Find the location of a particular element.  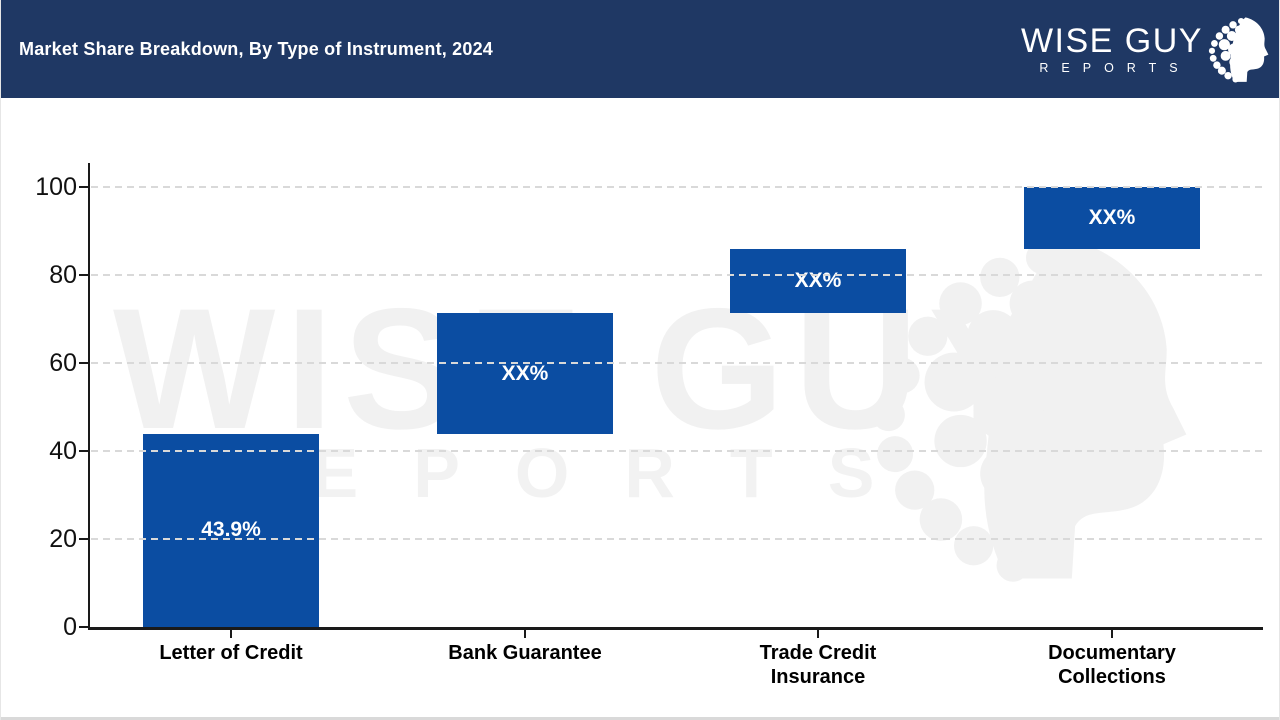

y-tick-label: 100 is located at coordinates (56, 187).